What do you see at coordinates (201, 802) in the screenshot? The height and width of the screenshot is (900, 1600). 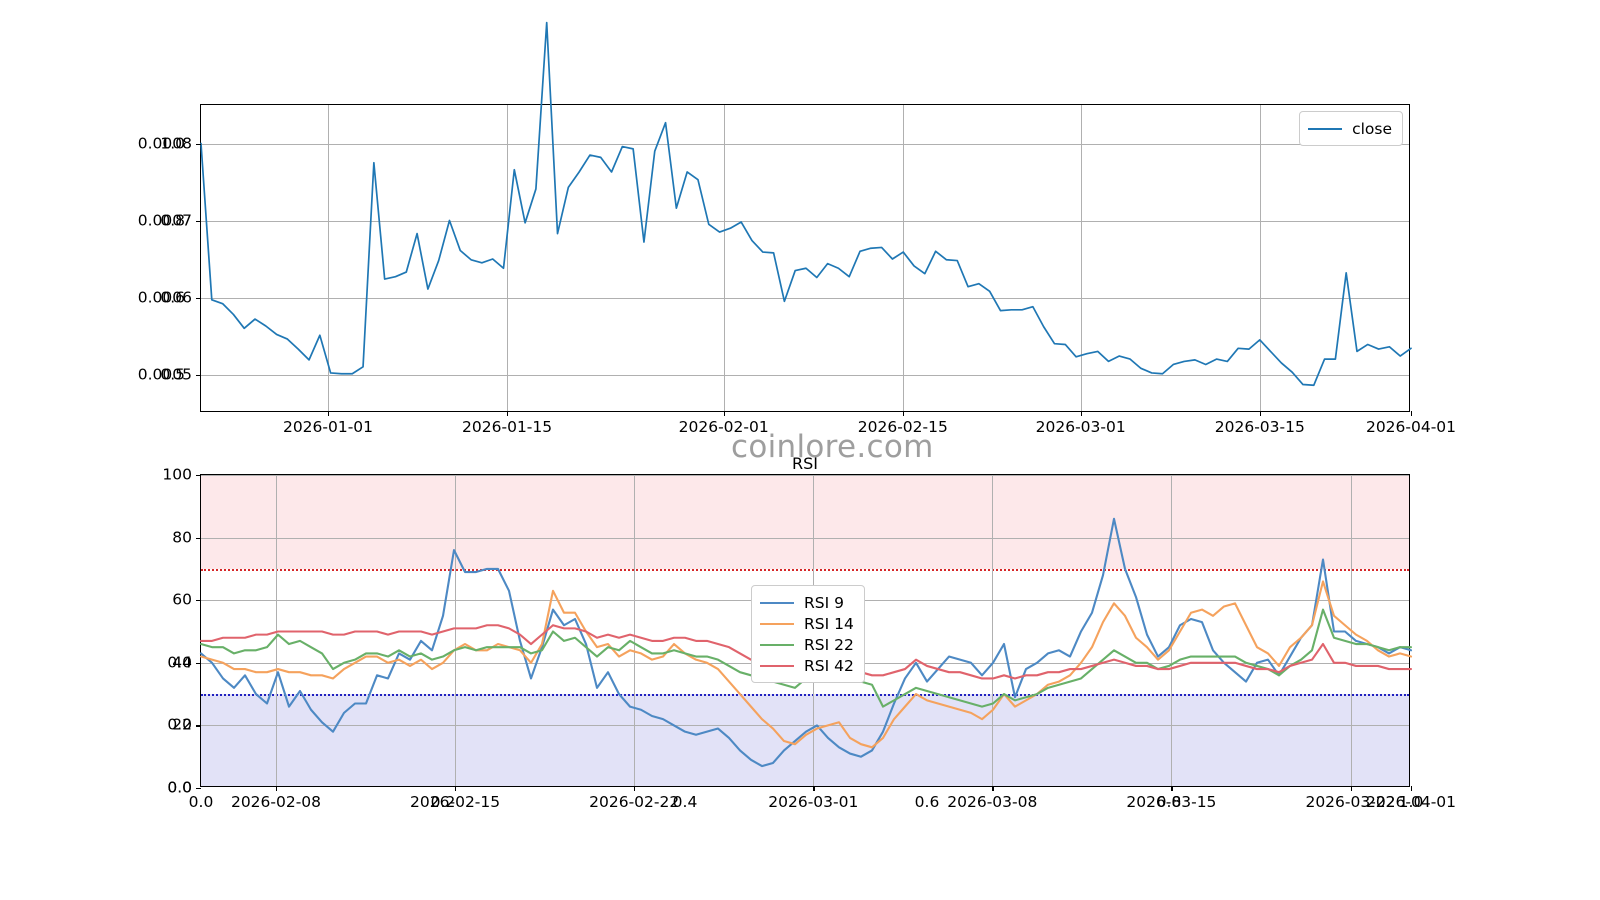 I see `x-tick-label-secondary: 0.0` at bounding box center [201, 802].